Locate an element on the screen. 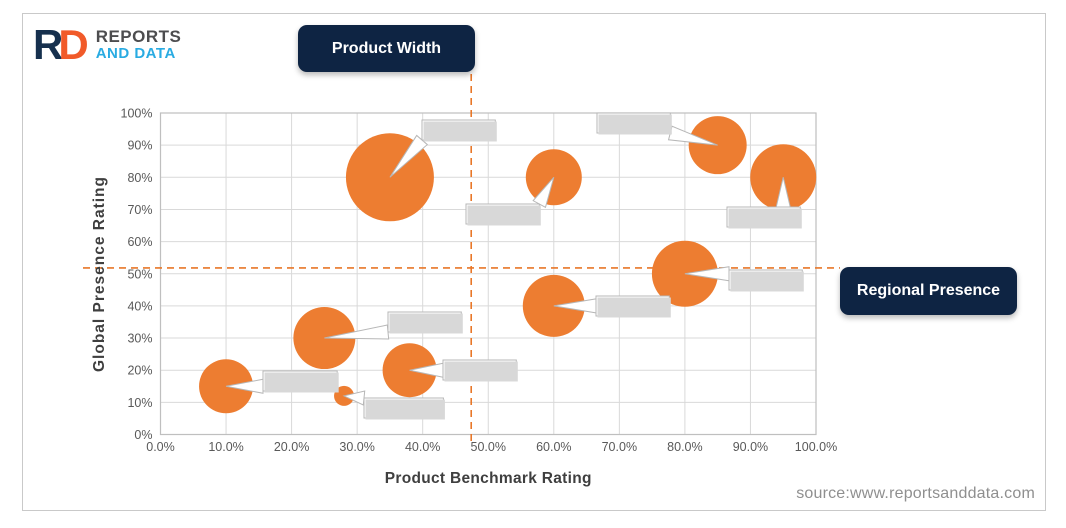 This screenshot has width=1066, height=528. x-tick-label: 50.0% is located at coordinates (488, 447).